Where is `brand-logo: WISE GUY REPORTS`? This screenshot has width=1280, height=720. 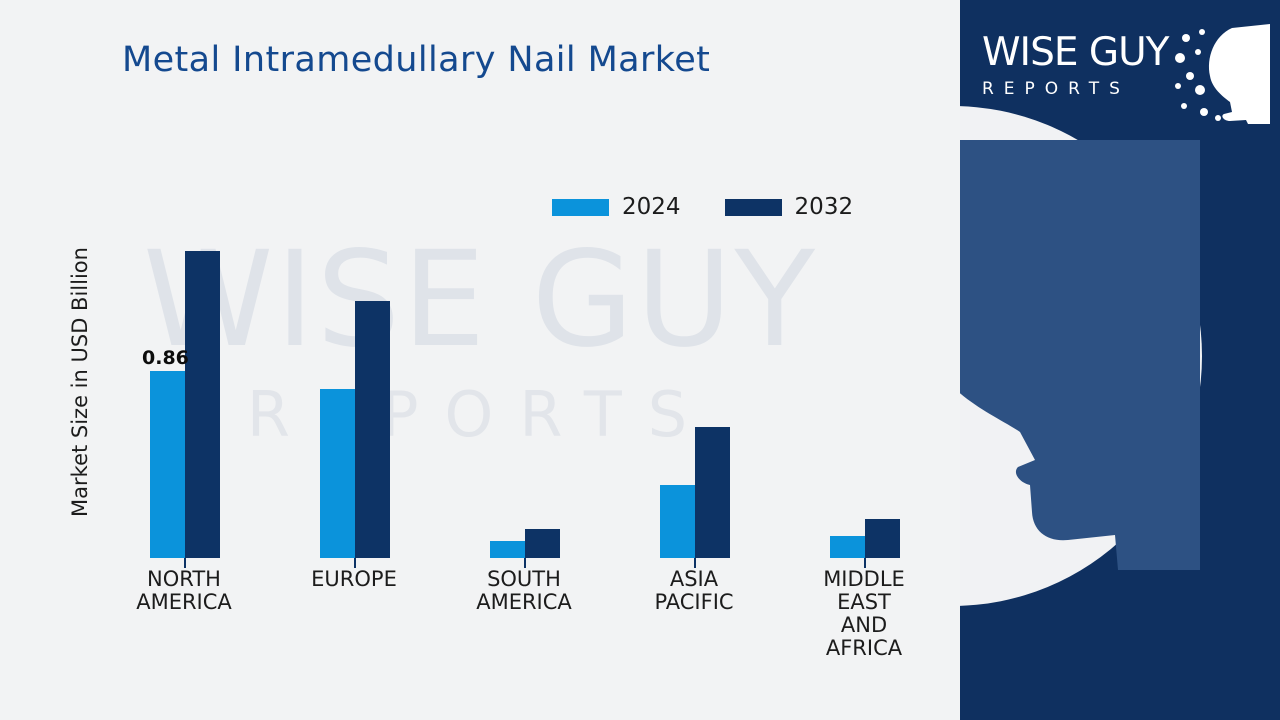 brand-logo: WISE GUY REPORTS is located at coordinates (1126, 74).